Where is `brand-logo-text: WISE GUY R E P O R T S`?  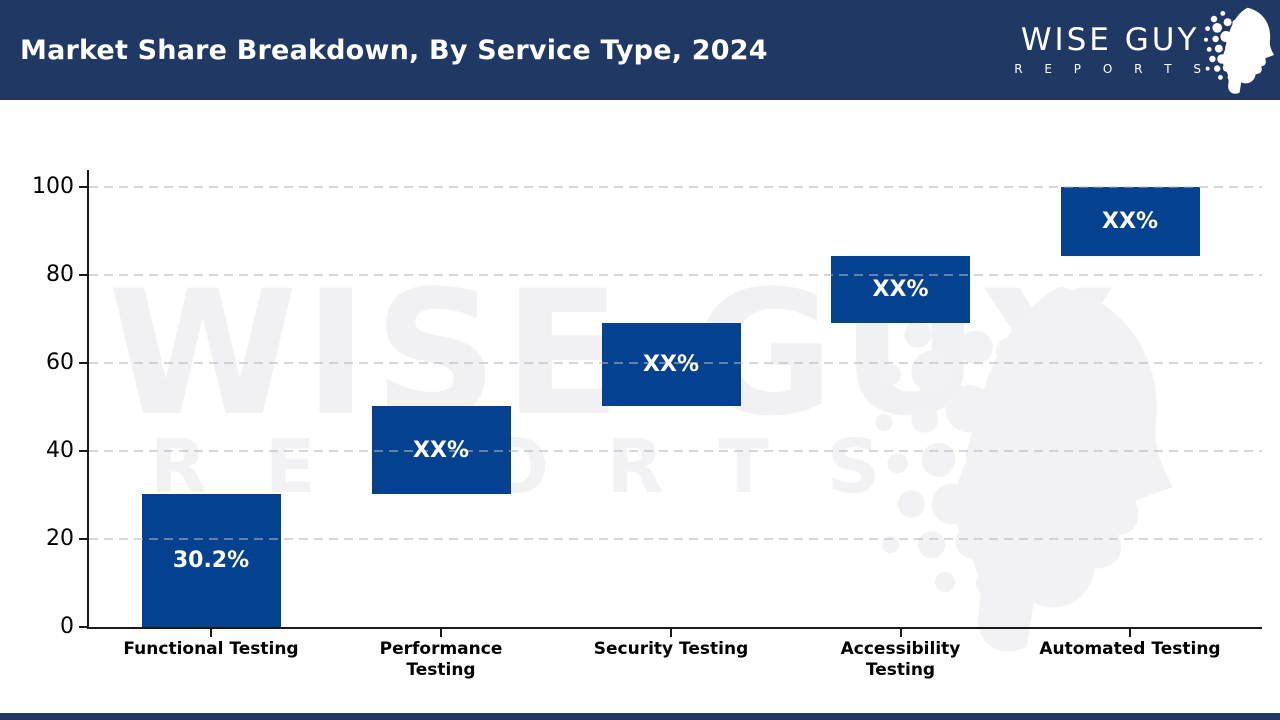
brand-logo-text: WISE GUY R E P O R T S is located at coordinates (1110, 48).